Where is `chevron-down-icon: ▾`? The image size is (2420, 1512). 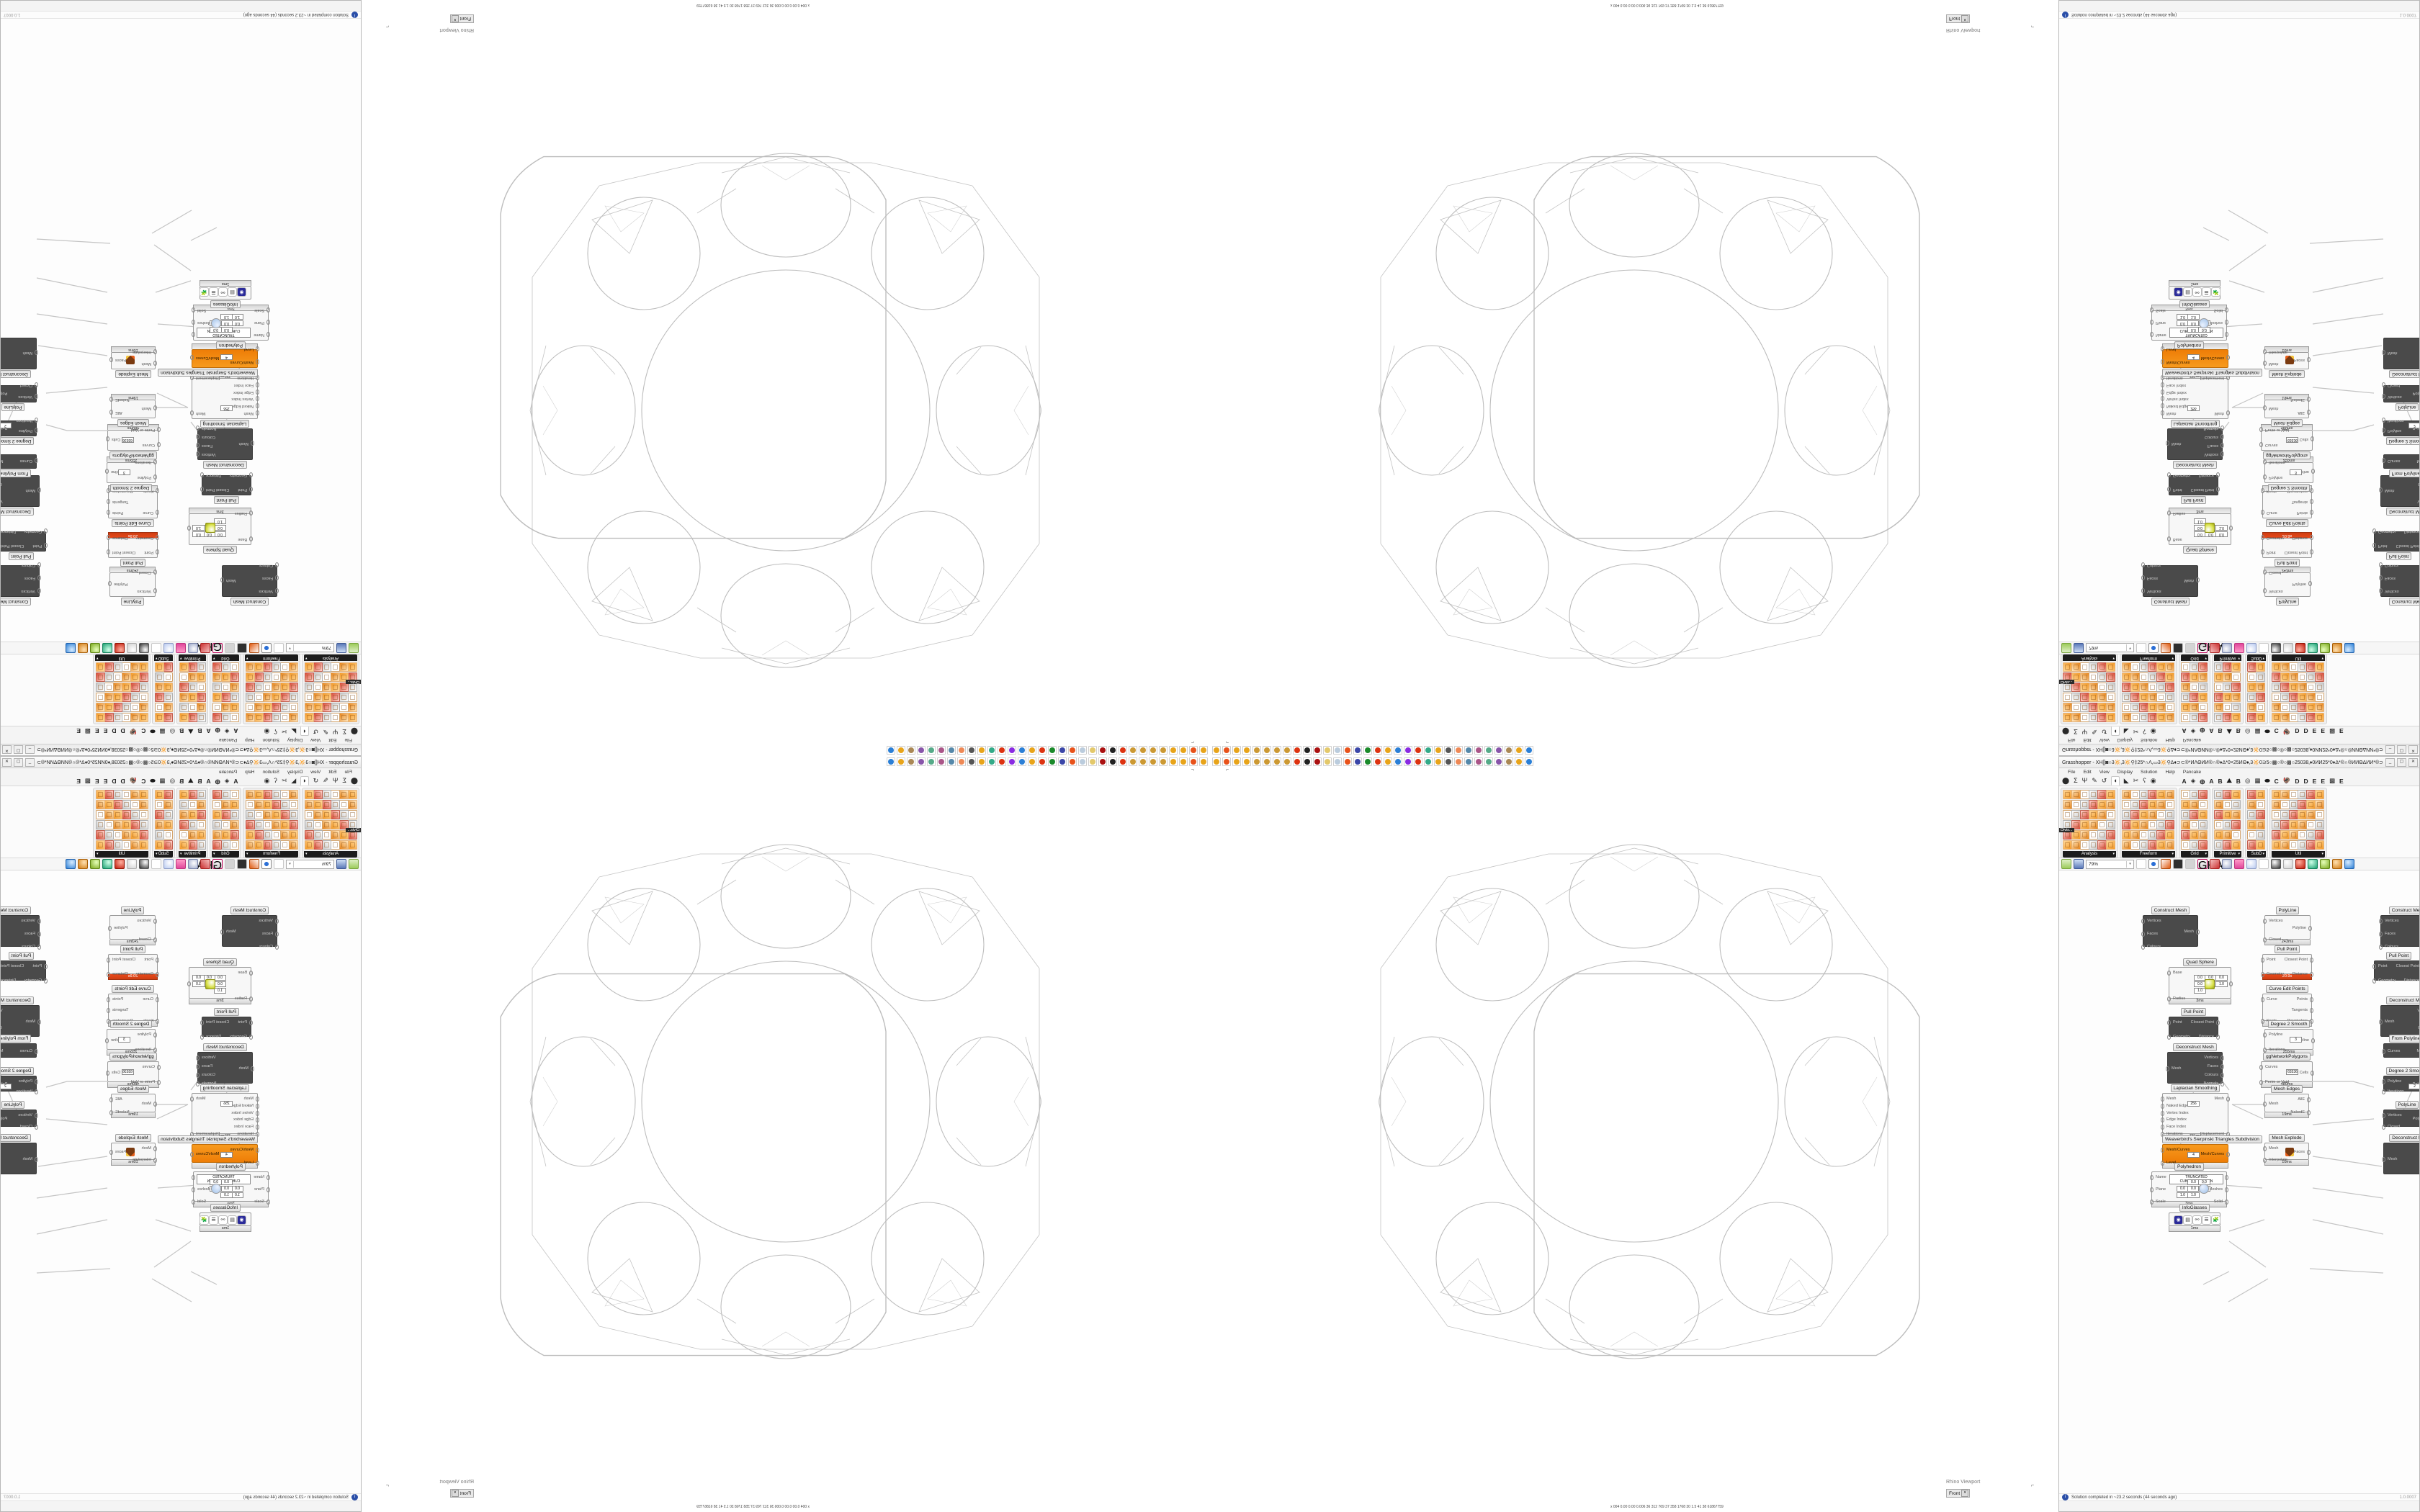
chevron-down-icon: ▾ is located at coordinates (2239, 658).